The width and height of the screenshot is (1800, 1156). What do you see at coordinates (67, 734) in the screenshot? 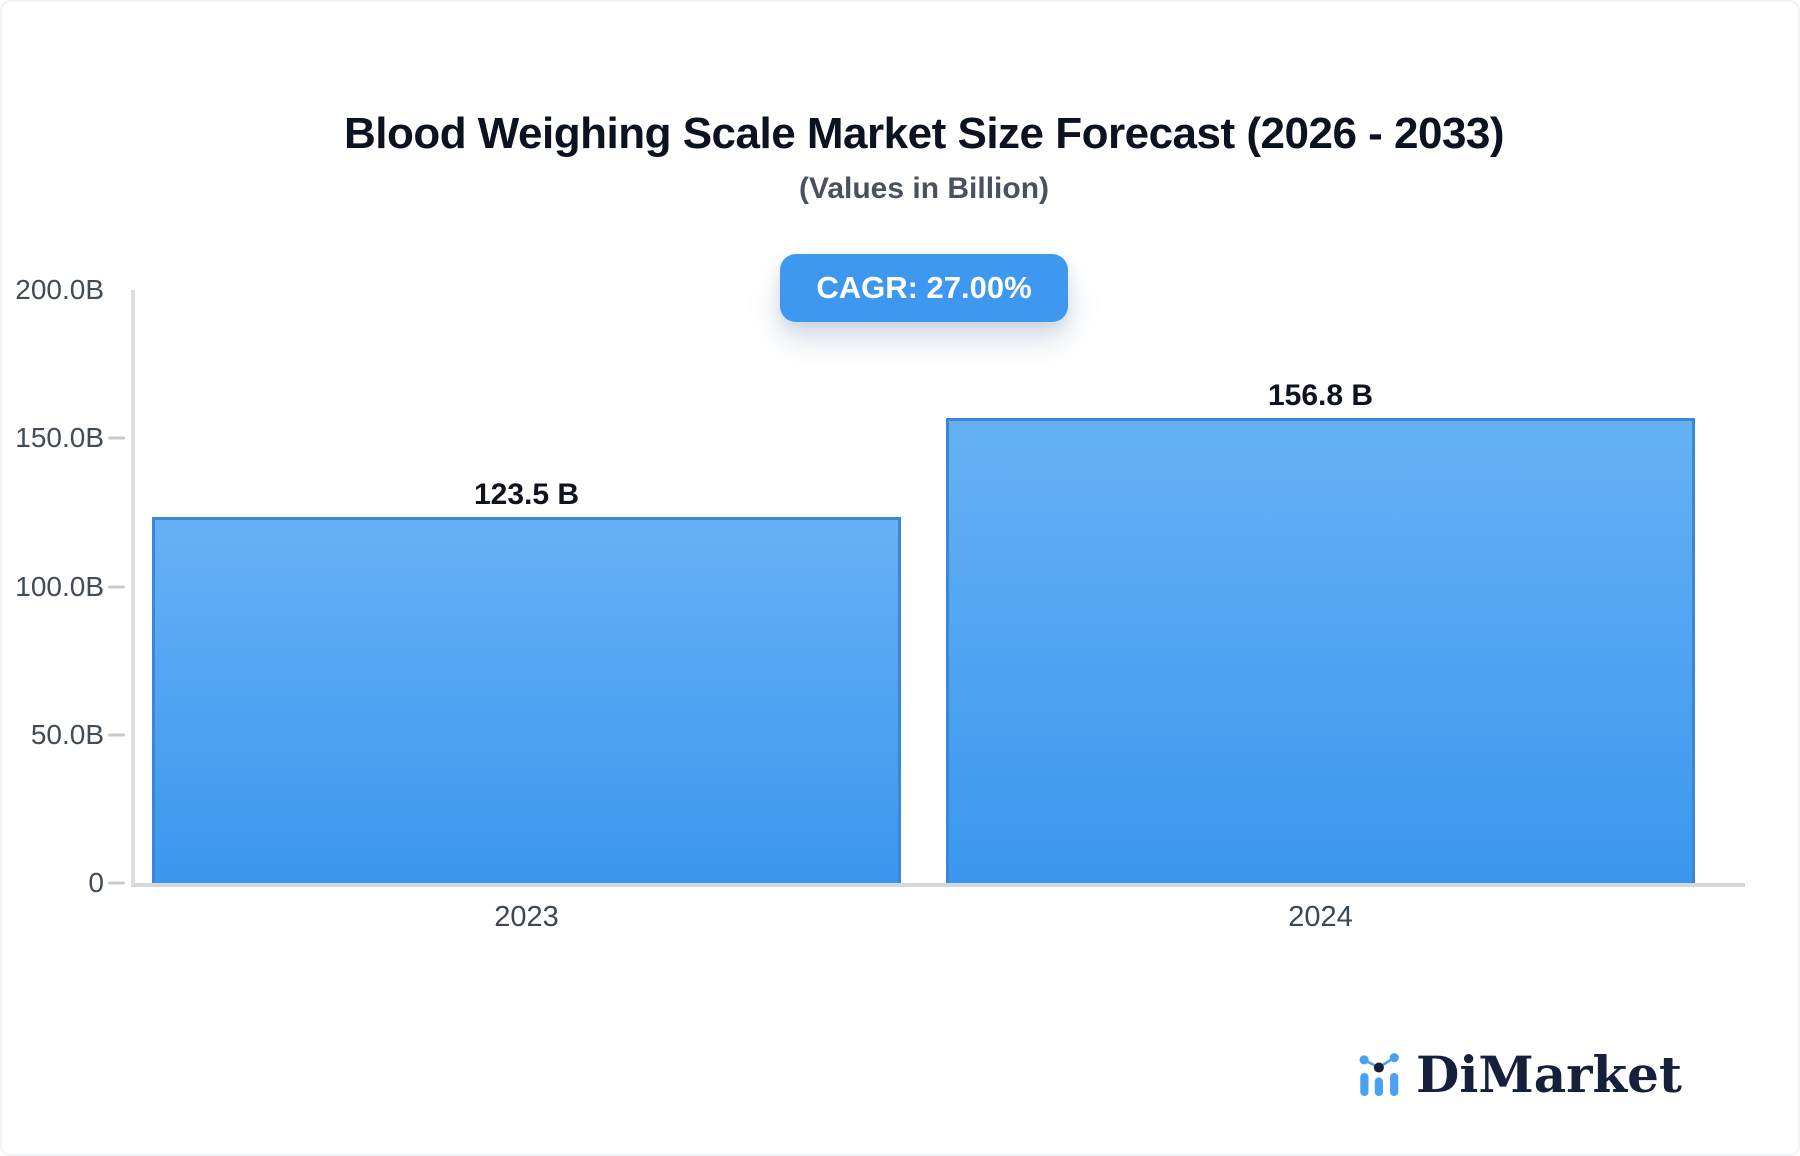
I see `y-tick-label: 50.0B` at bounding box center [67, 734].